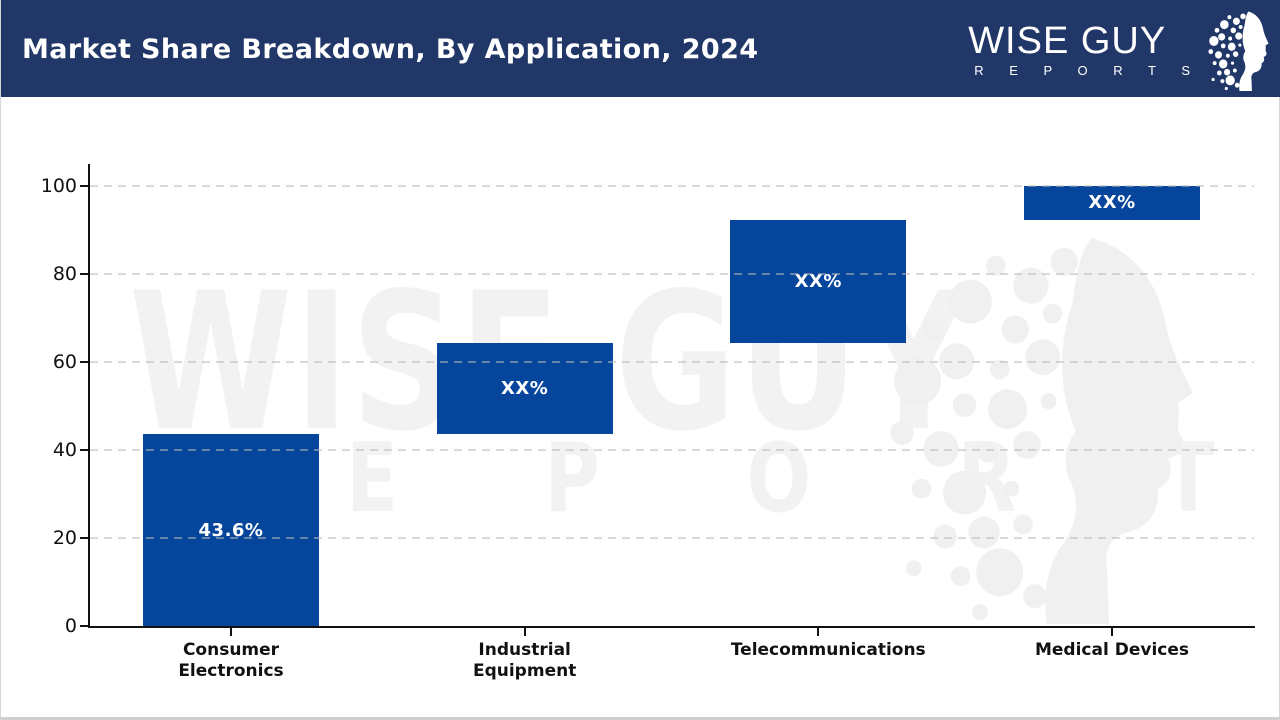 The width and height of the screenshot is (1280, 720). What do you see at coordinates (524, 632) in the screenshot?
I see `x-tick-mark-industrial-equipment` at bounding box center [524, 632].